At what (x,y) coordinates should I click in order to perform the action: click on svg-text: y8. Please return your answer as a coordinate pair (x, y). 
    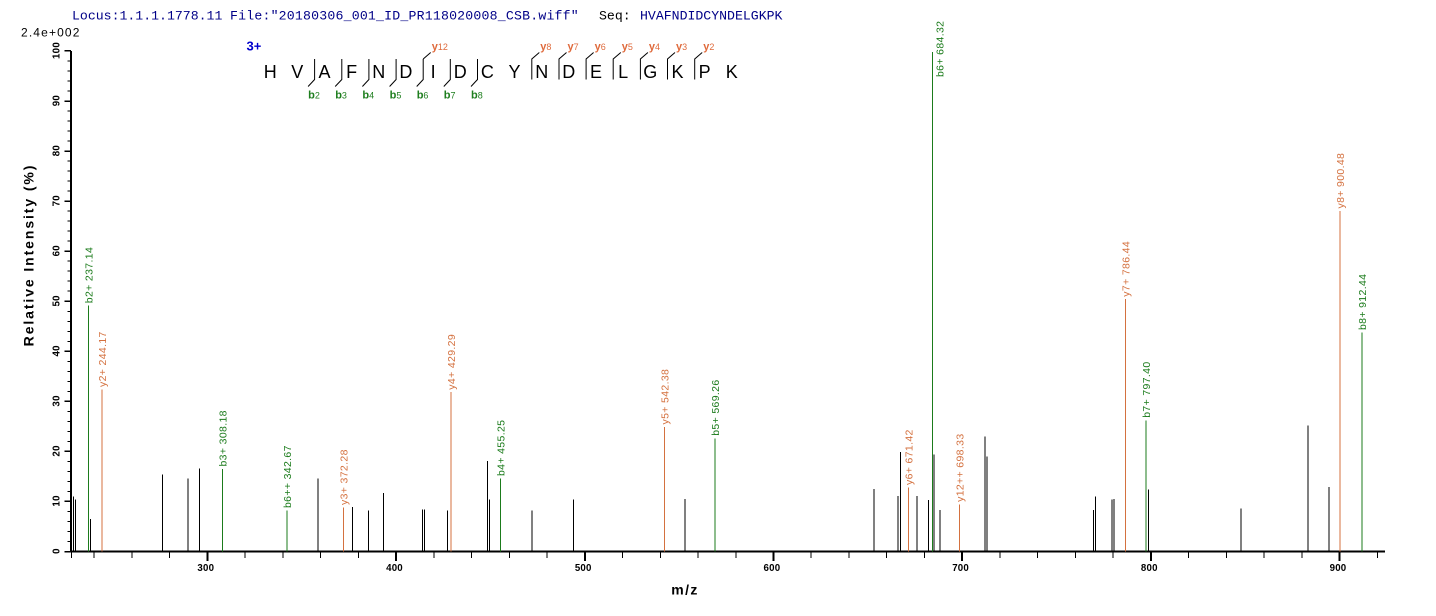
    Looking at the image, I should click on (545, 47).